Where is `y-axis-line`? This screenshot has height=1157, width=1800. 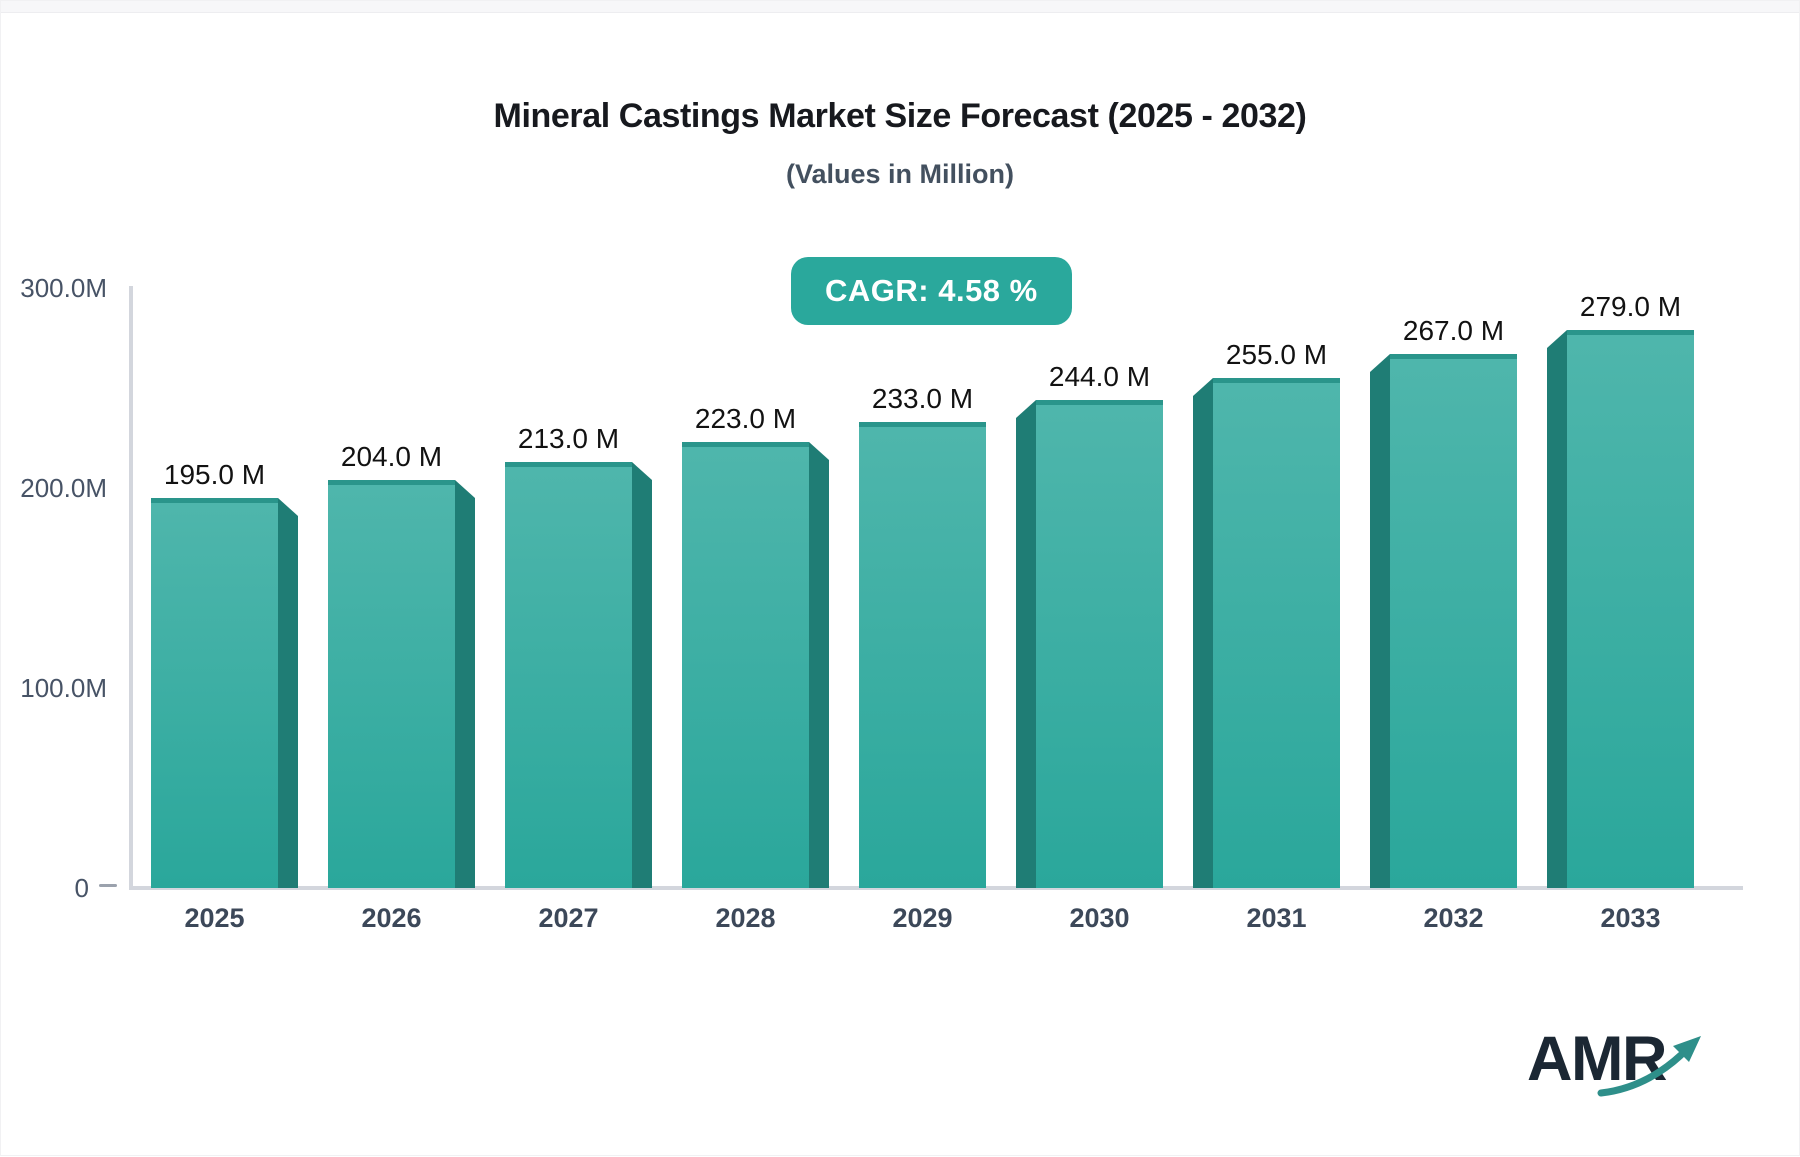
y-axis-line is located at coordinates (131, 588).